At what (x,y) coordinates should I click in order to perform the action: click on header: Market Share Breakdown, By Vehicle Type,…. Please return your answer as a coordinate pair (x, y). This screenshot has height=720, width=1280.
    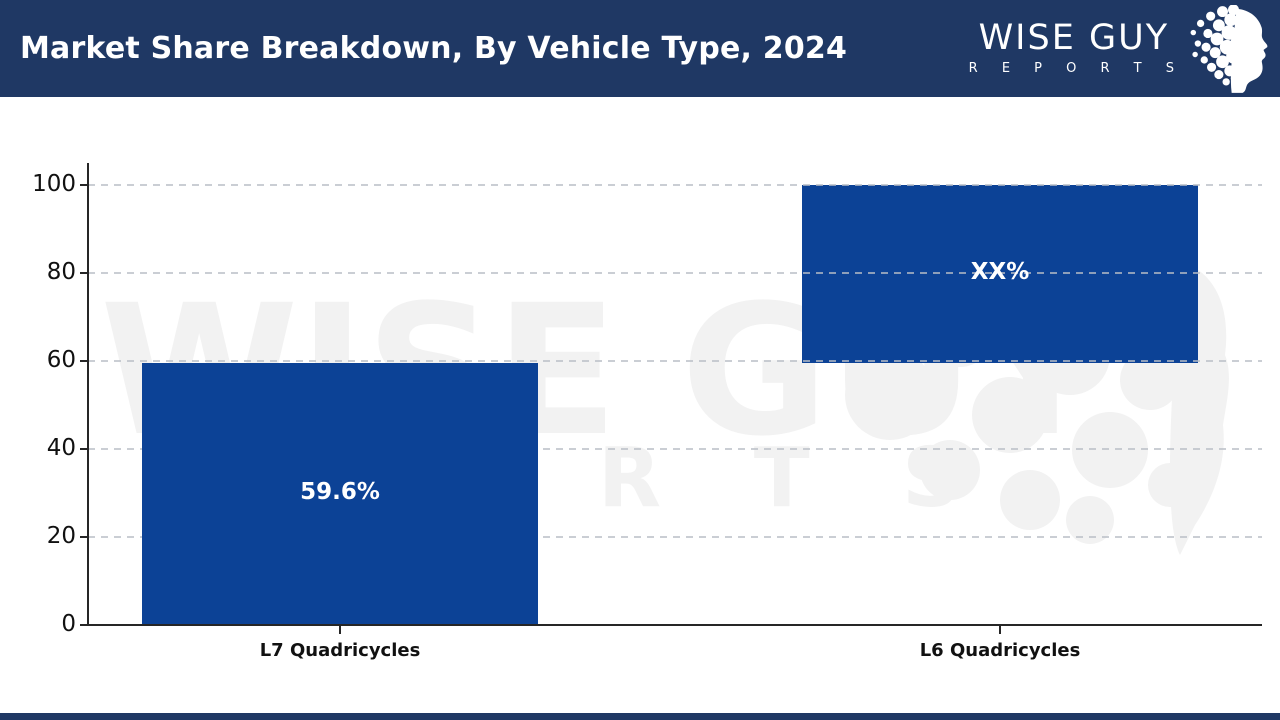
    Looking at the image, I should click on (640, 48).